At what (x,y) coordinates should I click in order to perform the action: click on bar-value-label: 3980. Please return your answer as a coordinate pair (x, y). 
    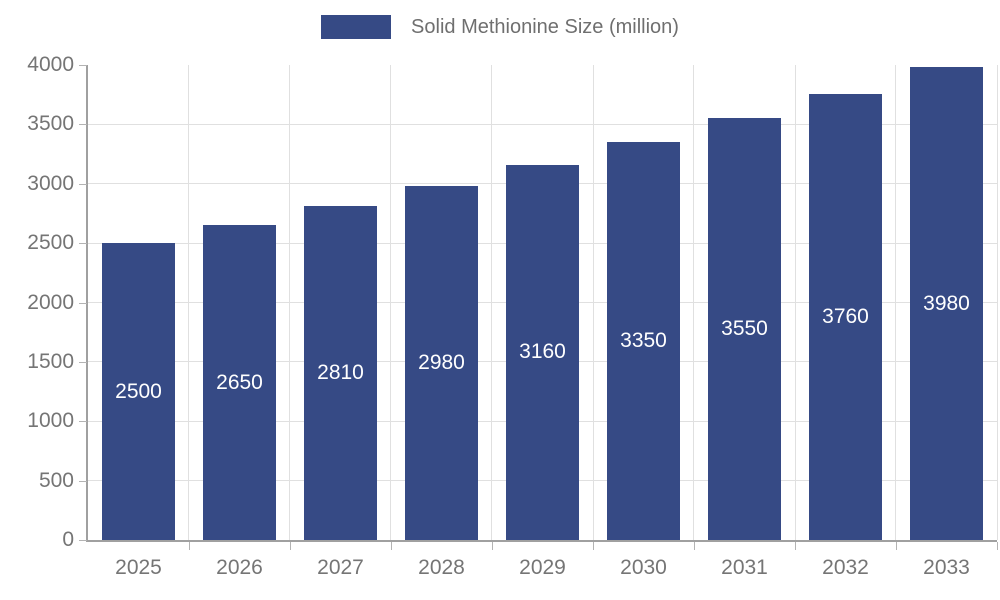
    Looking at the image, I should click on (946, 303).